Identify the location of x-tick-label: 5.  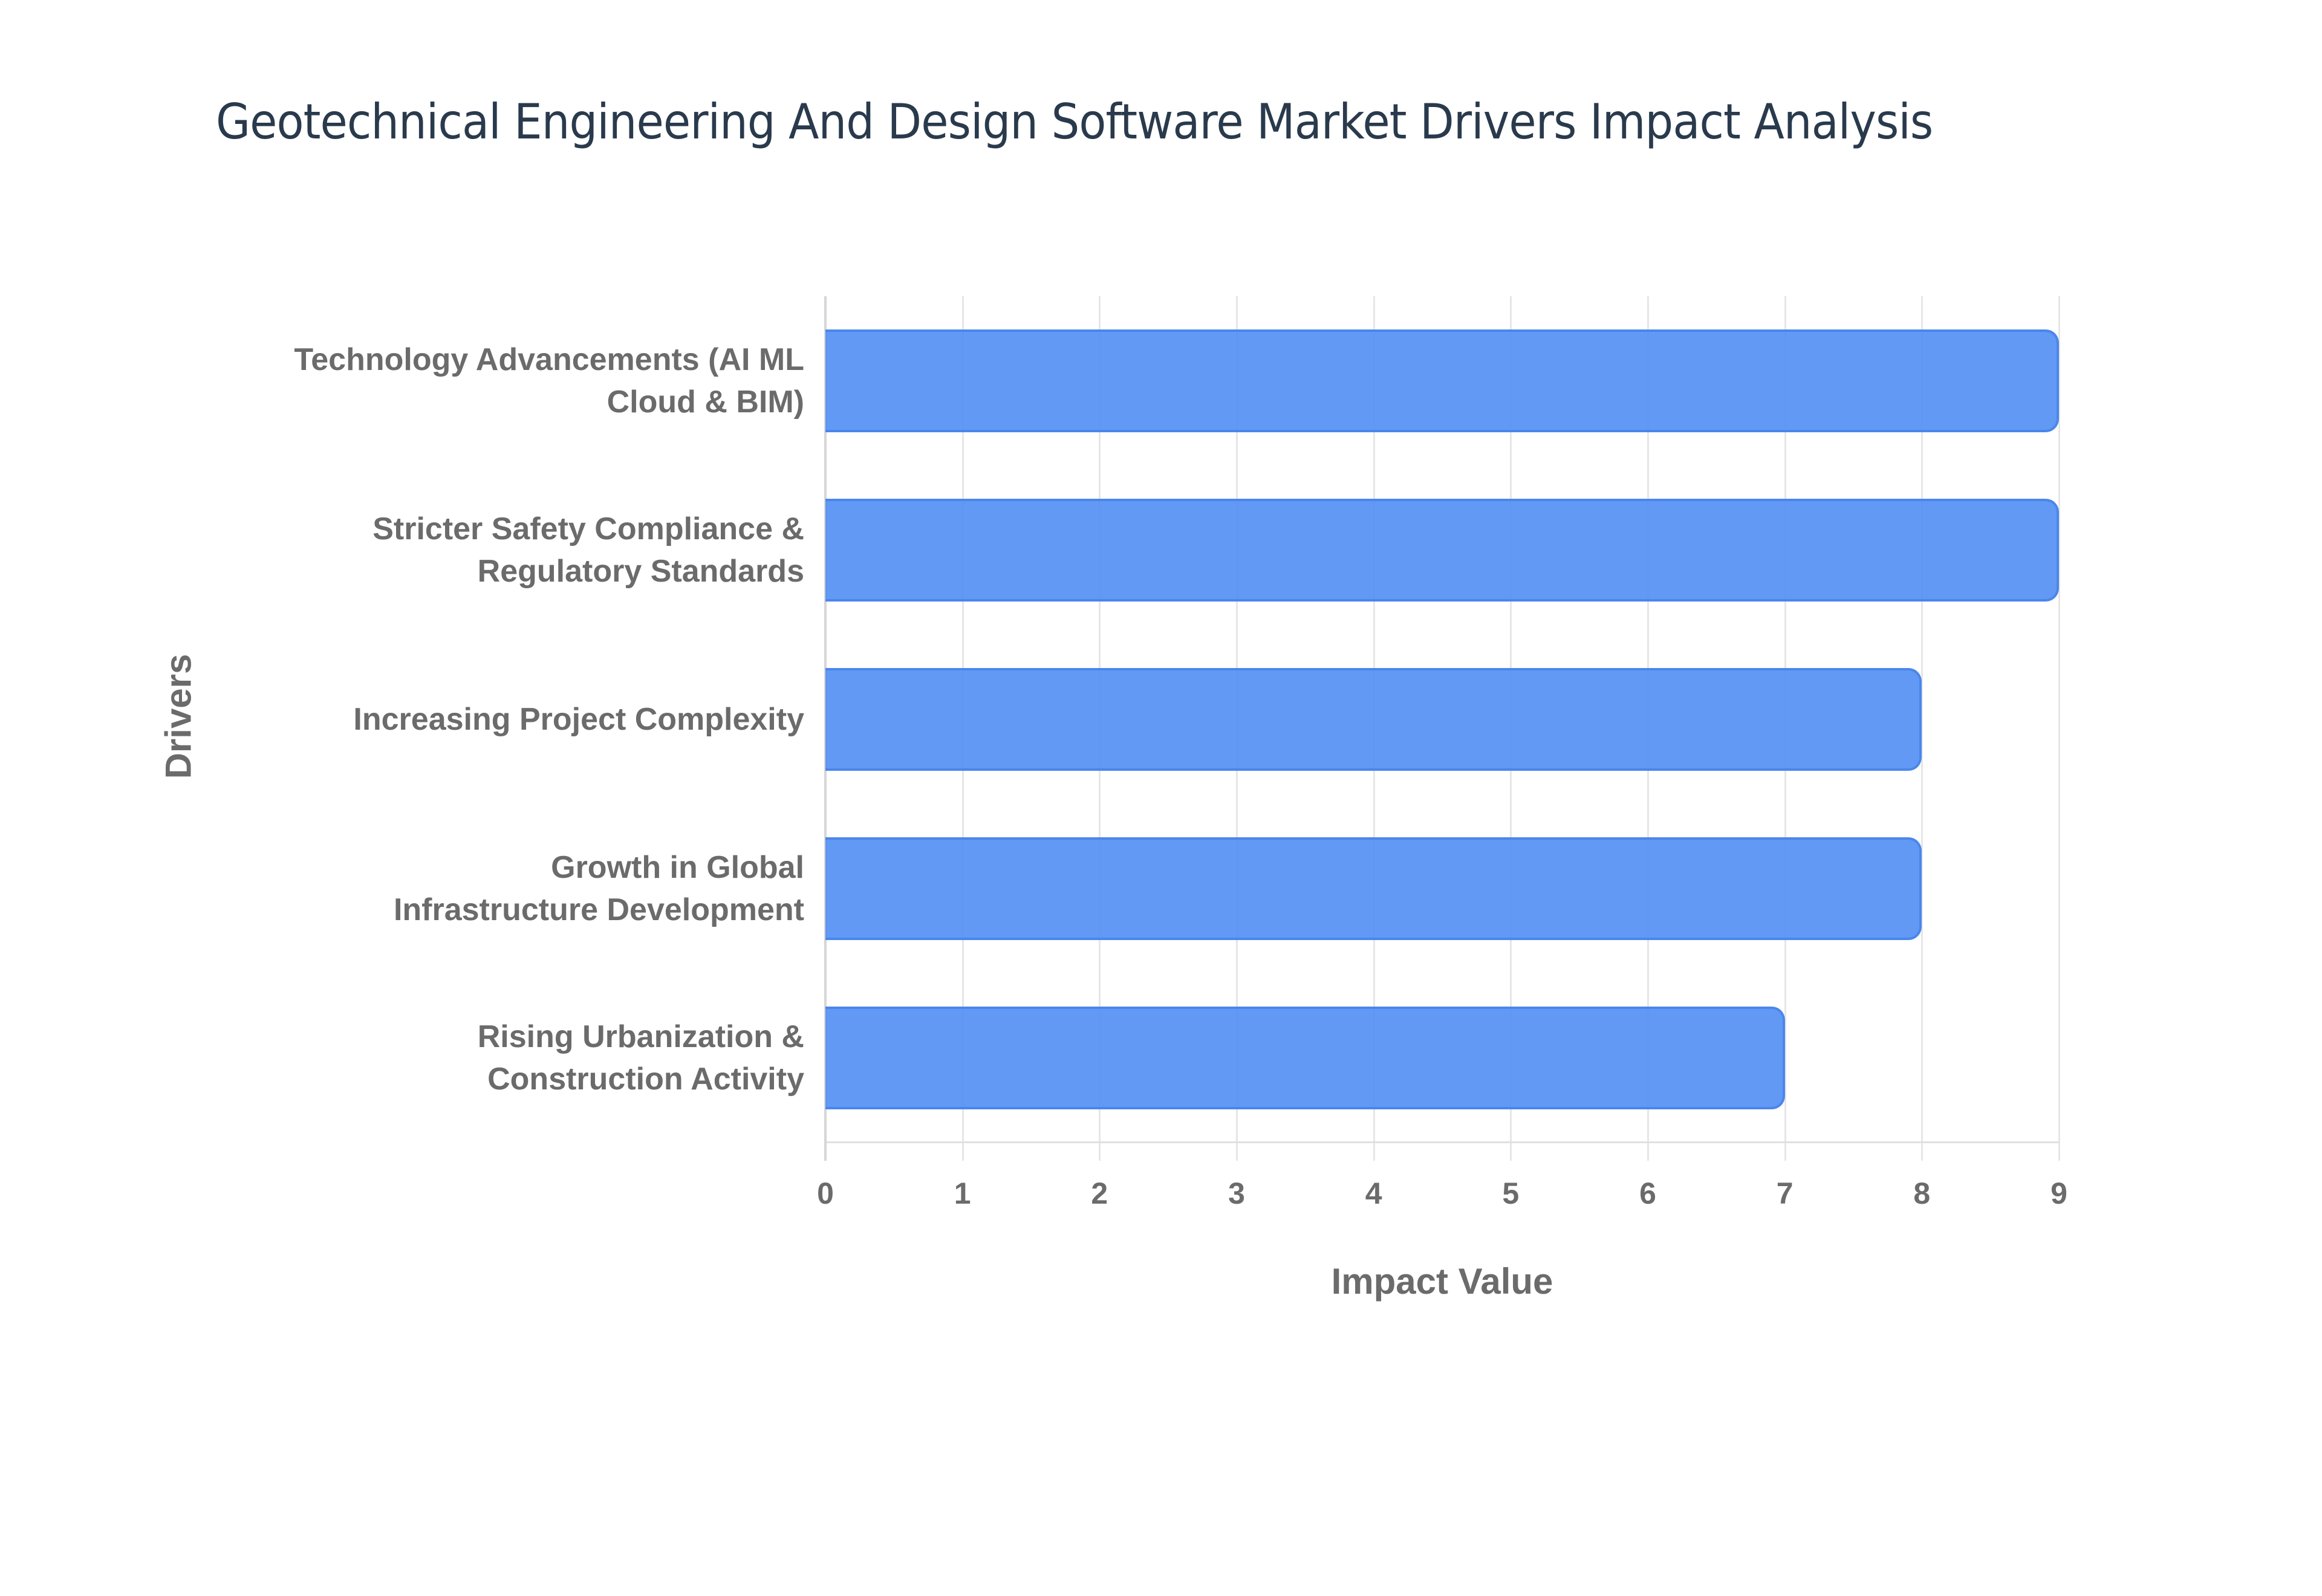
(1511, 1193).